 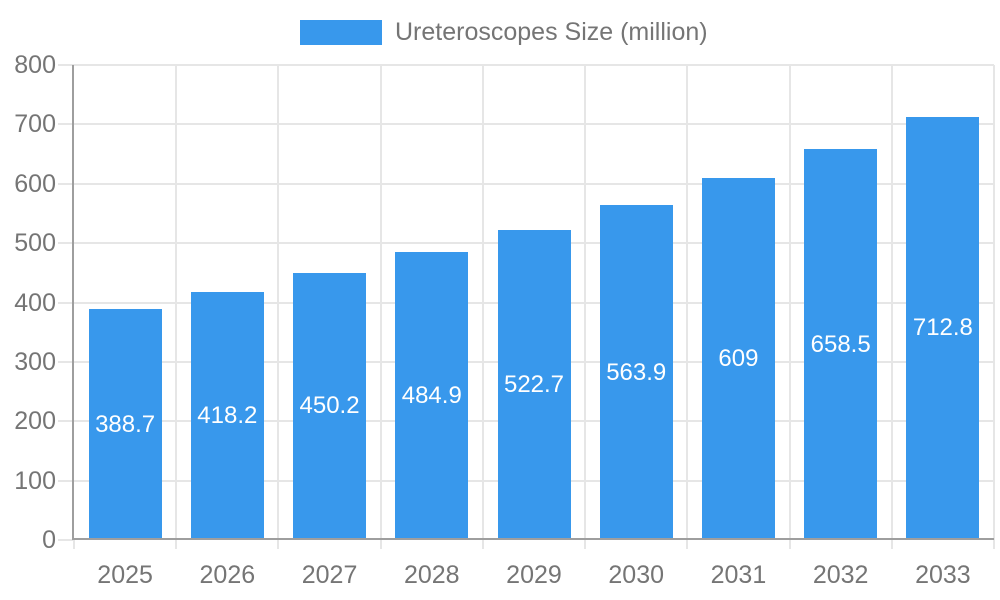 What do you see at coordinates (35, 361) in the screenshot?
I see `y-tick-label: 300` at bounding box center [35, 361].